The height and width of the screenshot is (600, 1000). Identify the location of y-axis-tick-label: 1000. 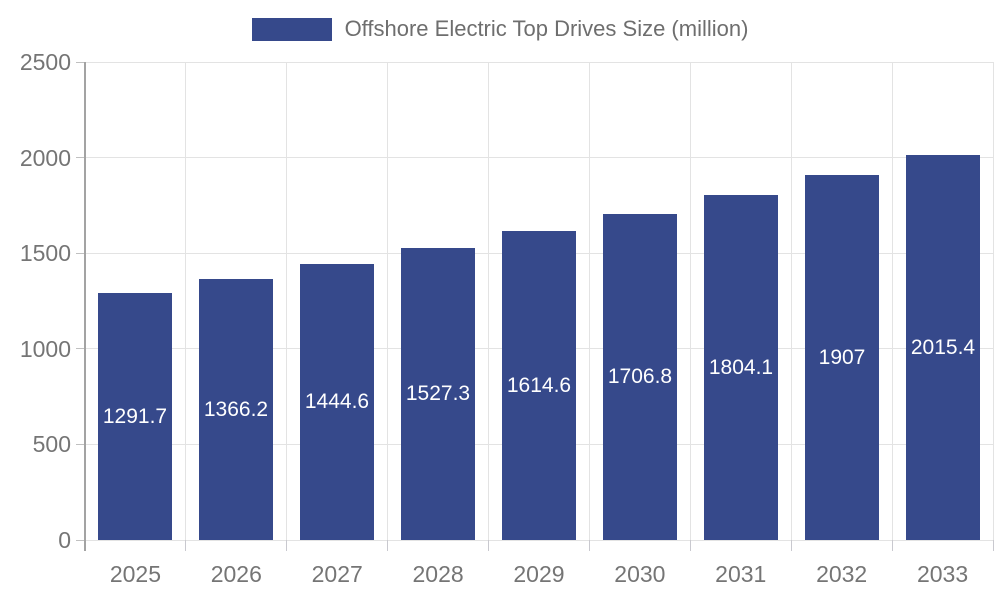
(45, 348).